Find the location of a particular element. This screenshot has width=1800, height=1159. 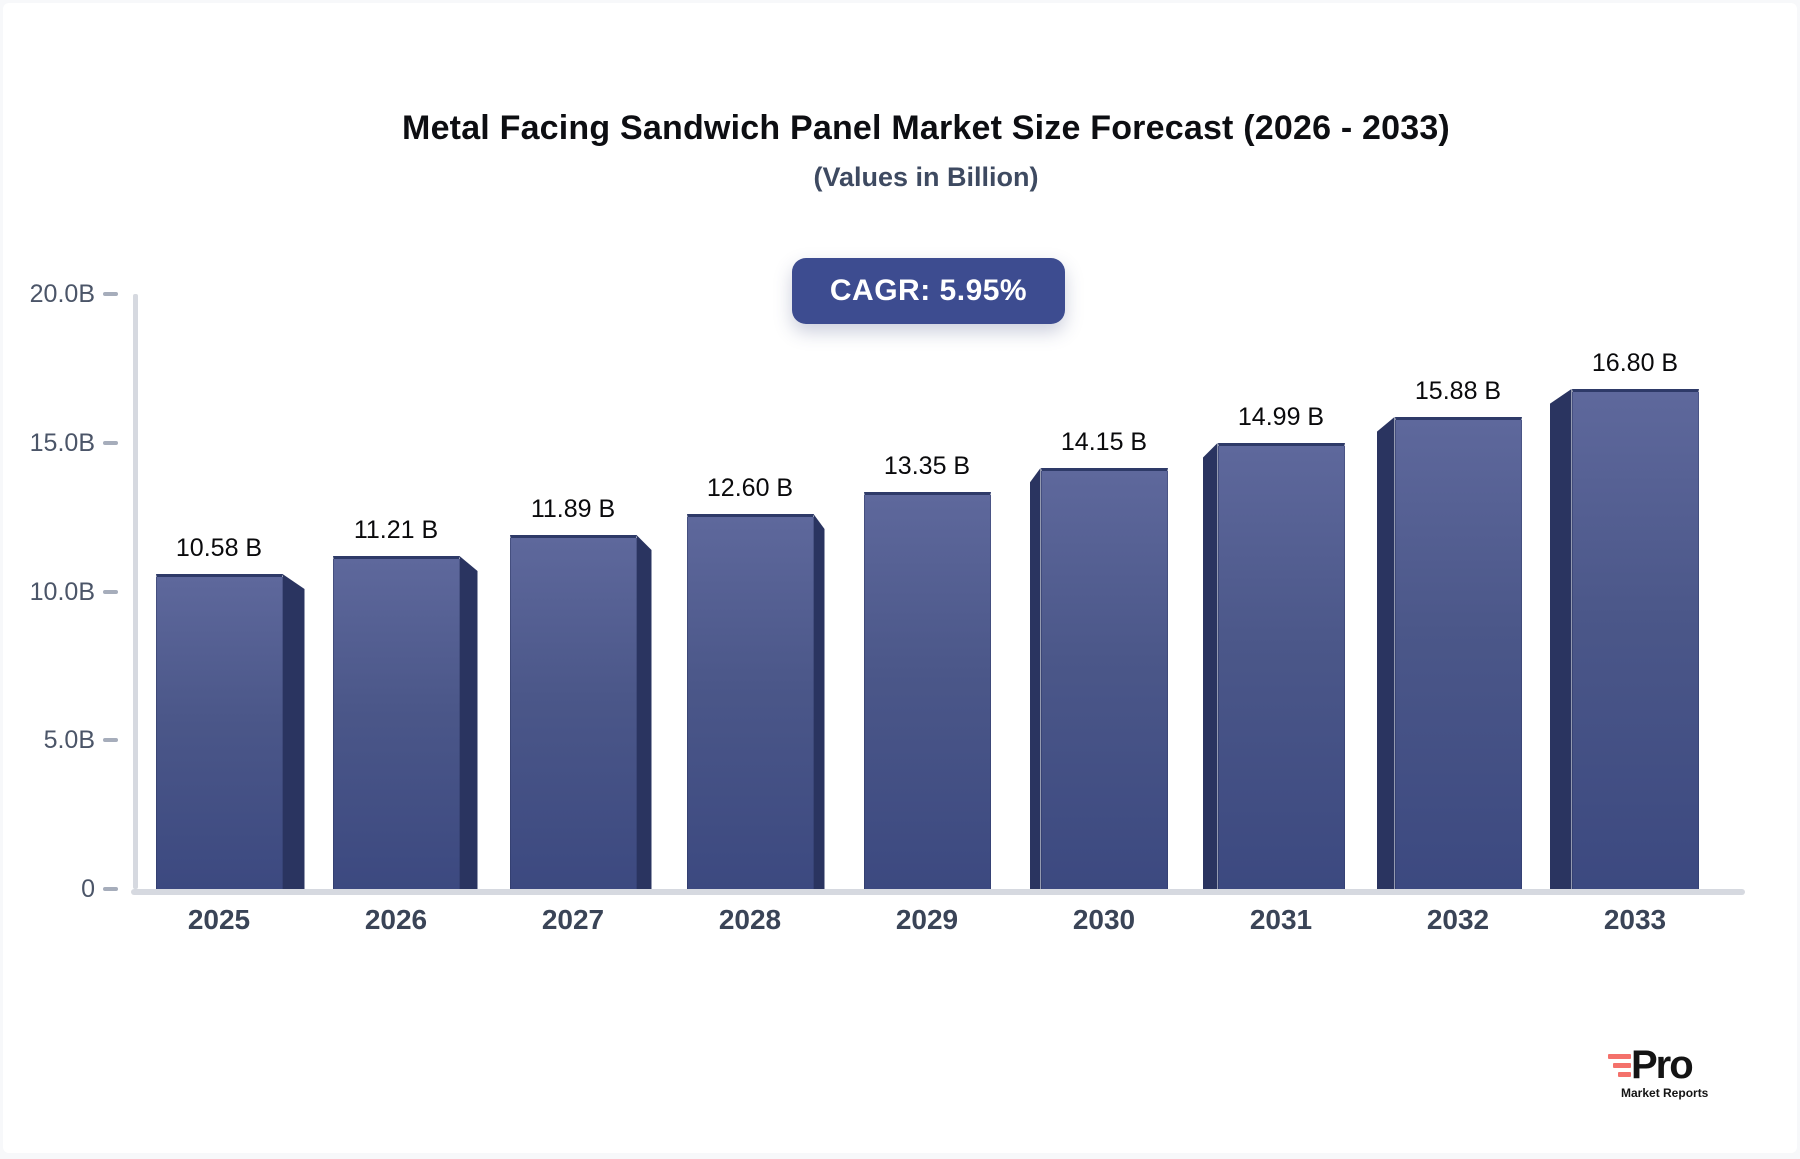

bar-side-face-2027 is located at coordinates (644, 712).